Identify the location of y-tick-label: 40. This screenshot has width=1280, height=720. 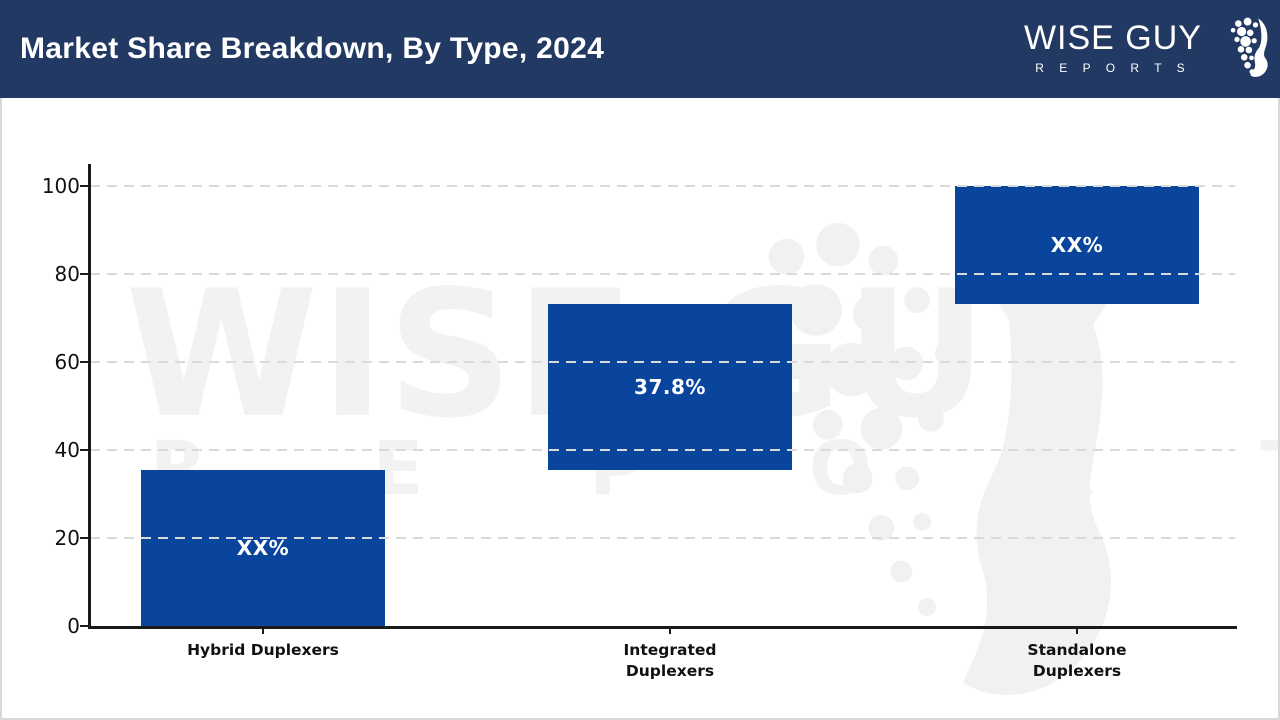
(67, 450).